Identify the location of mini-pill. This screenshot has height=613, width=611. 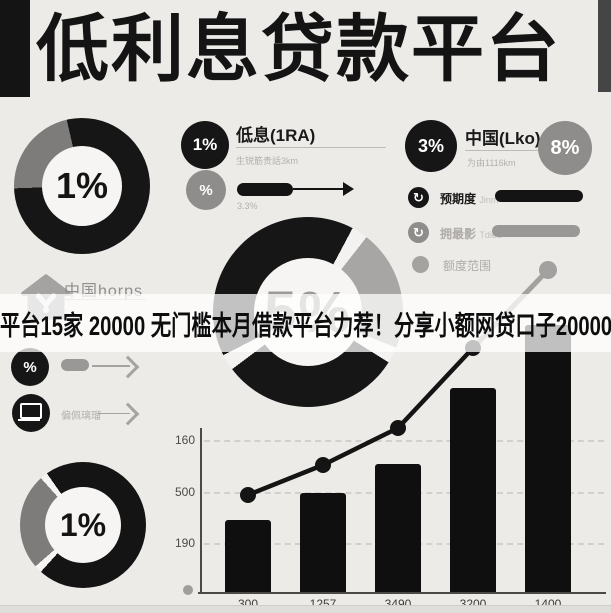
(75, 365).